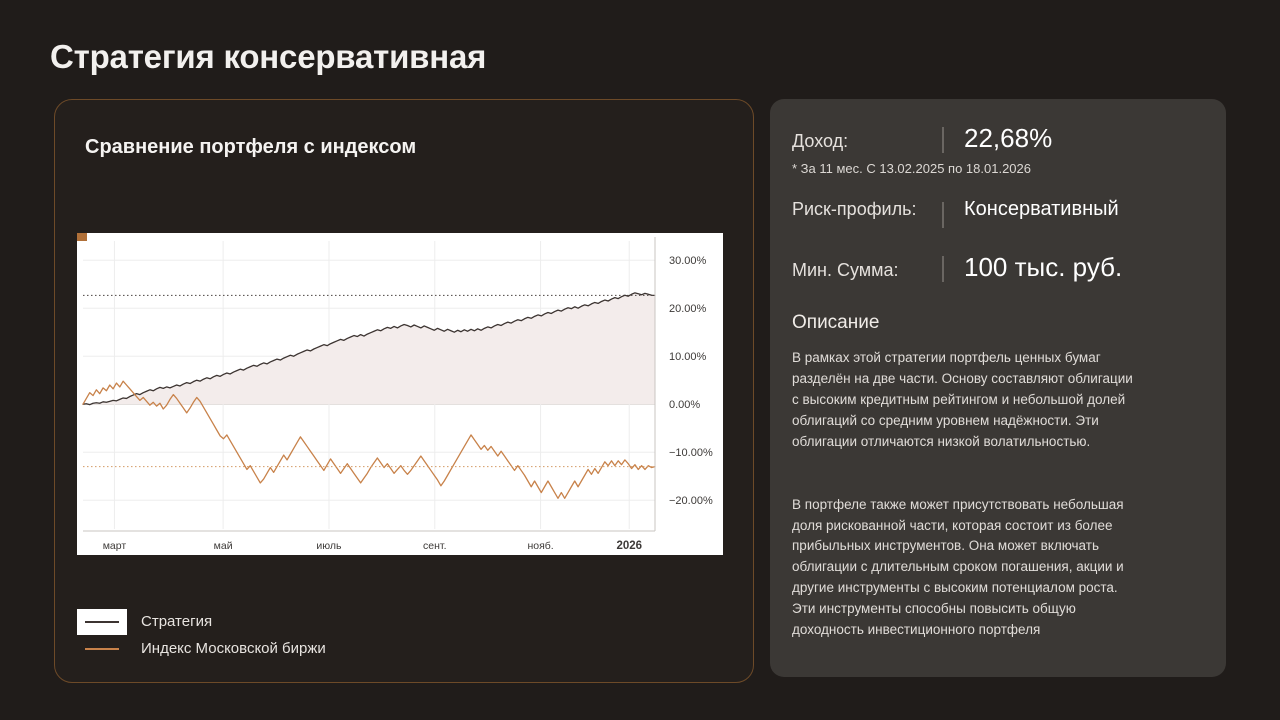  What do you see at coordinates (115, 546) in the screenshot?
I see `svg-text: март` at bounding box center [115, 546].